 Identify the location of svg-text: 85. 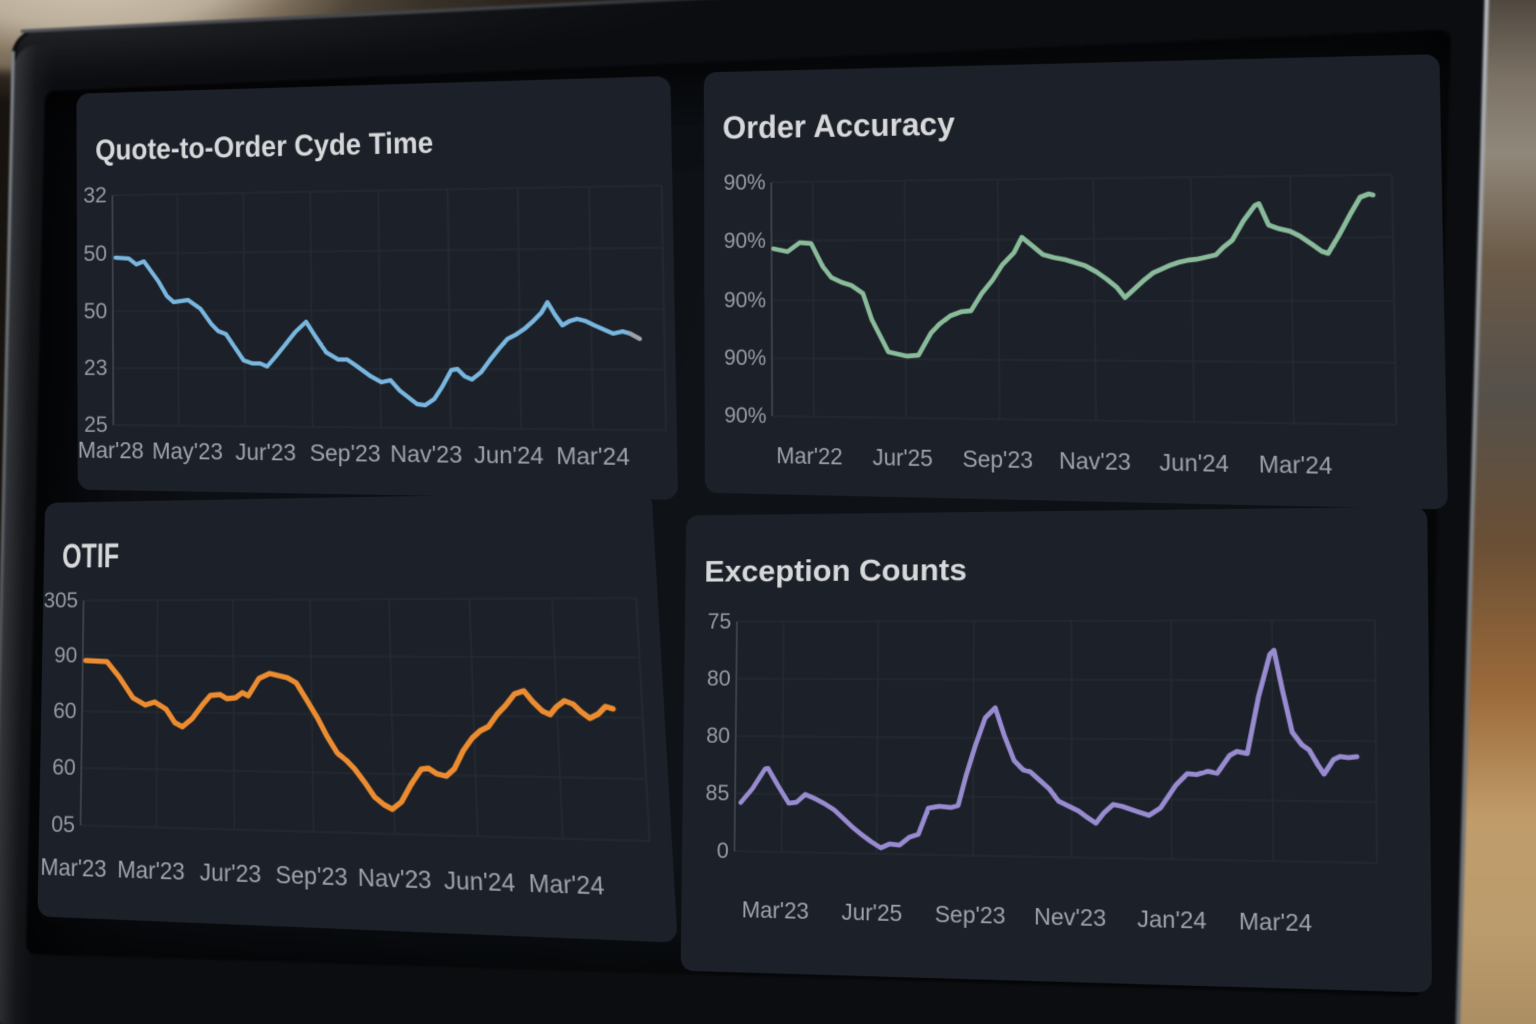
(717, 793).